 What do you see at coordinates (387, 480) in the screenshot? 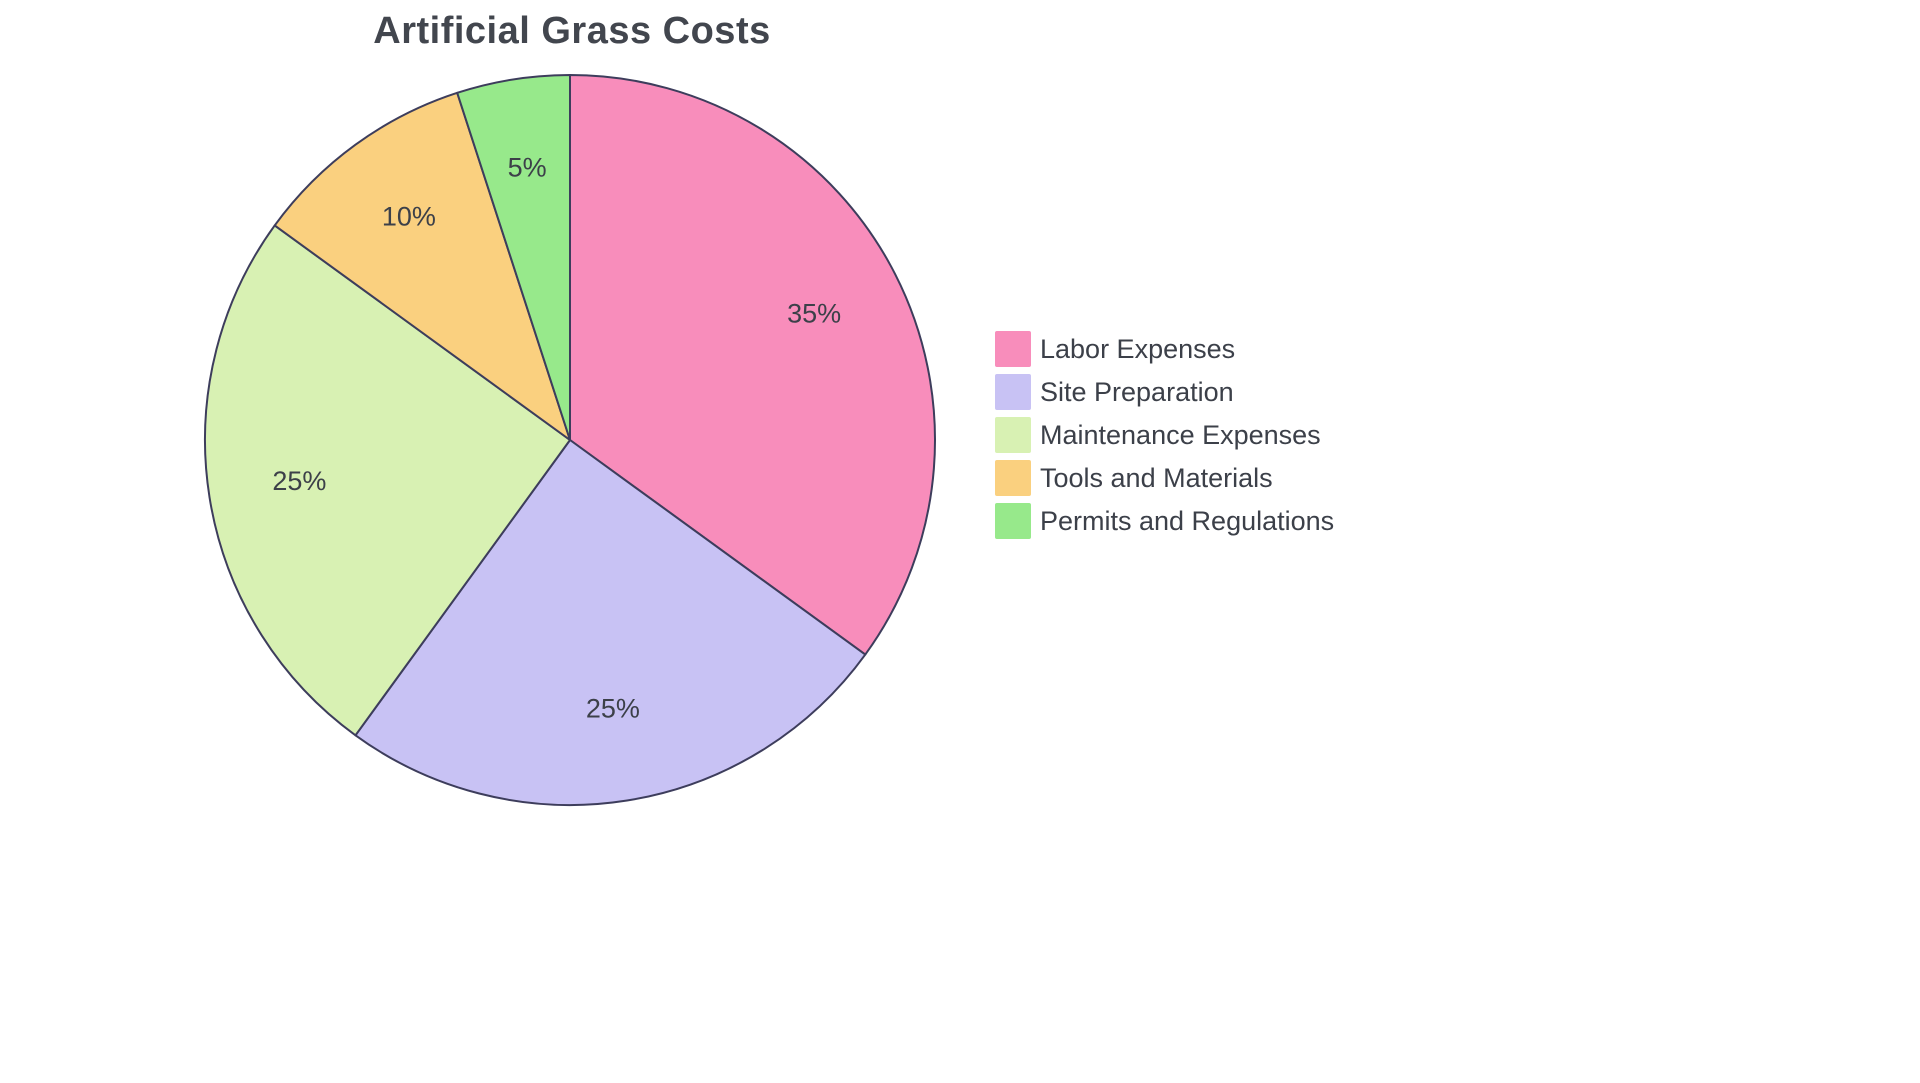
I see `pie-slice-maintenance-expenses` at bounding box center [387, 480].